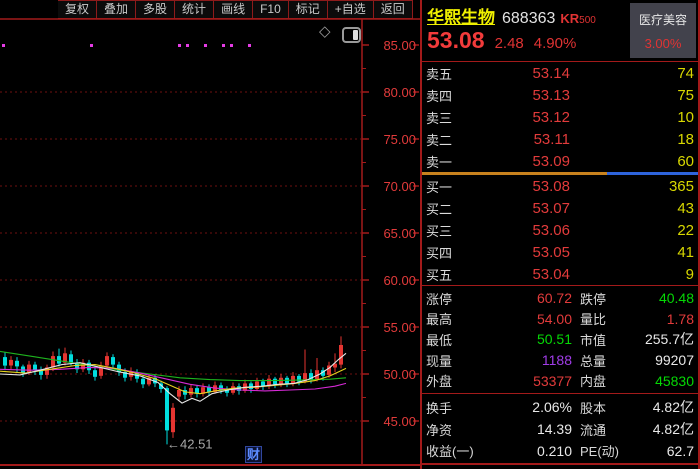 The image size is (700, 469). Describe the element at coordinates (350, 9) in the screenshot. I see `toolbar-button-add-watchlist: +自选` at that location.